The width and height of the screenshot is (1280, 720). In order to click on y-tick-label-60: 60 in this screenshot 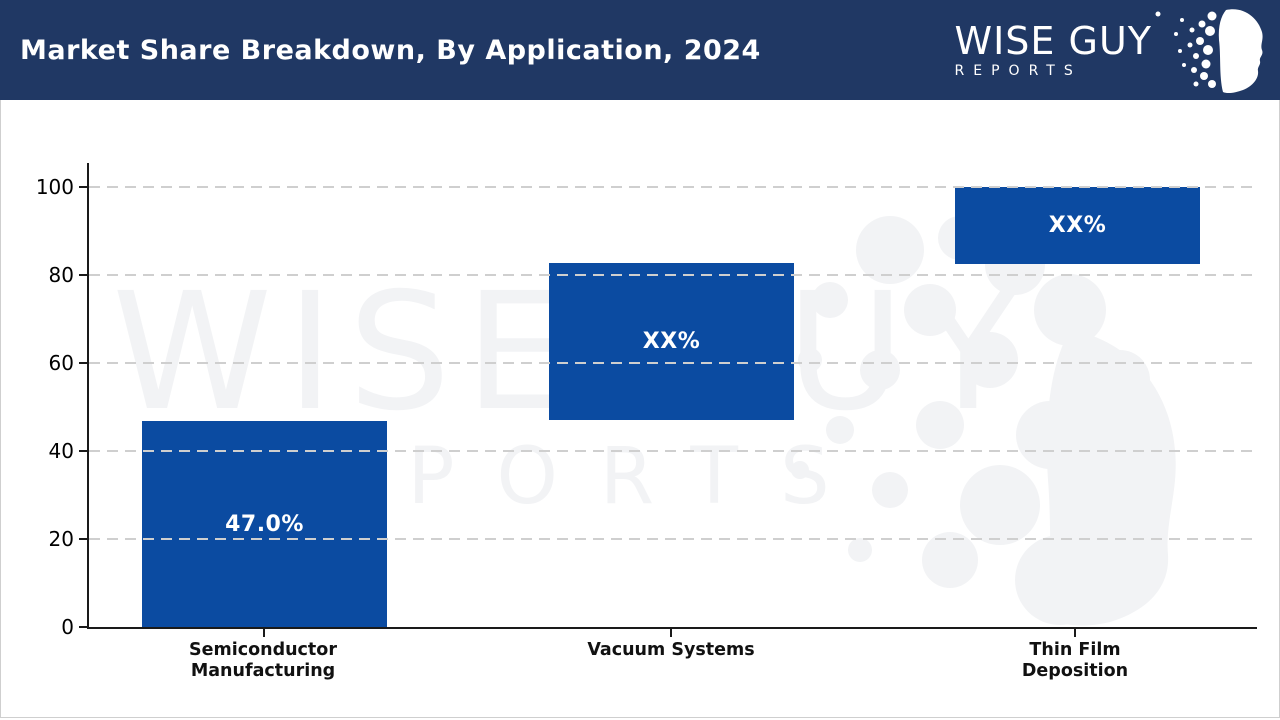, I will do `click(61, 363)`.